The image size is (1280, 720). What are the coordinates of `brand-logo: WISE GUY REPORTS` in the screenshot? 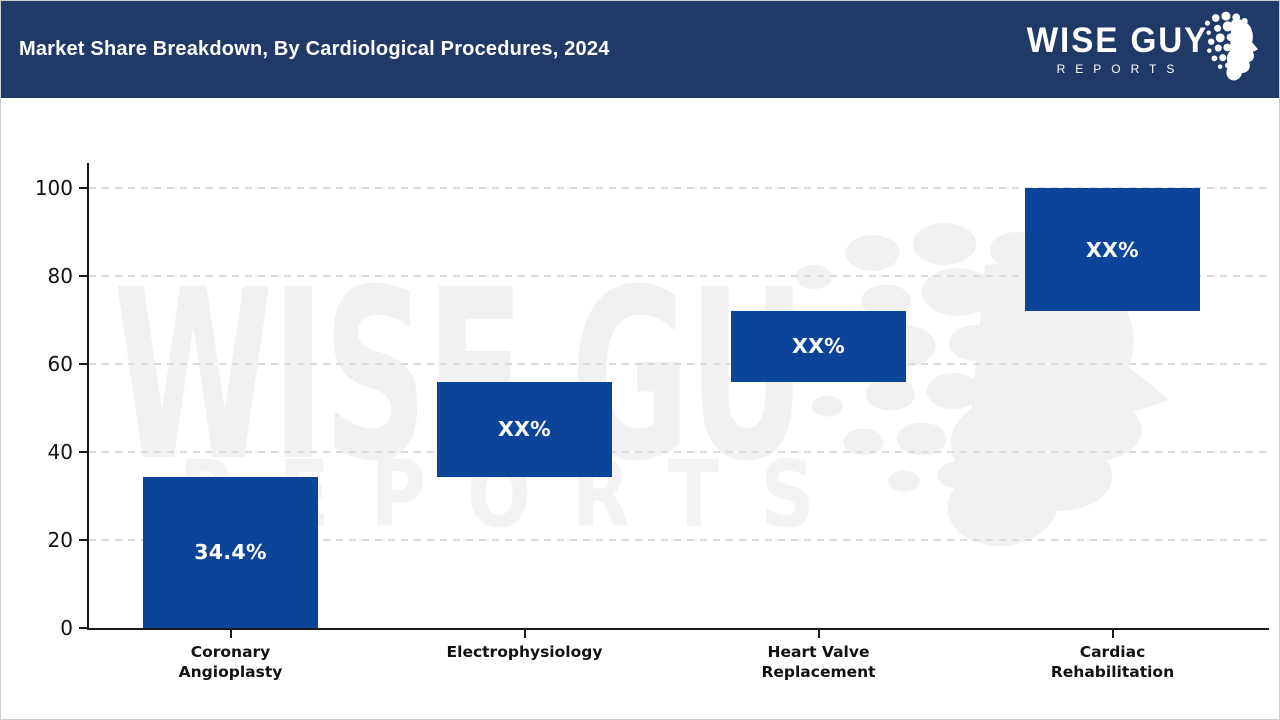 It's located at (1143, 50).